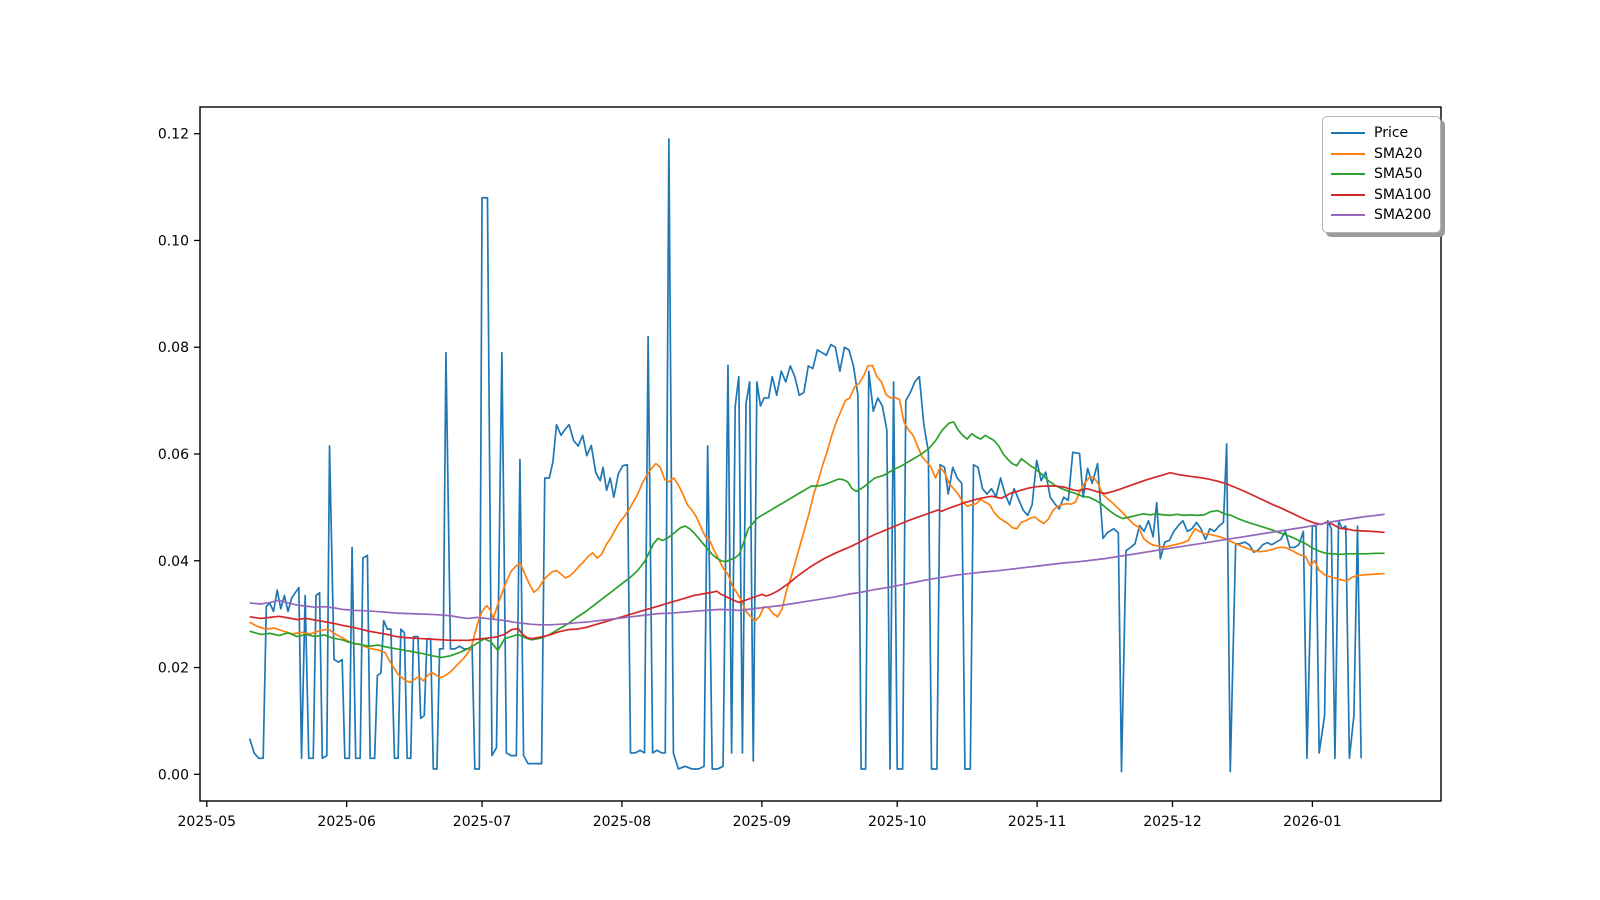  I want to click on x-axis-tick-label: 2025-07, so click(482, 822).